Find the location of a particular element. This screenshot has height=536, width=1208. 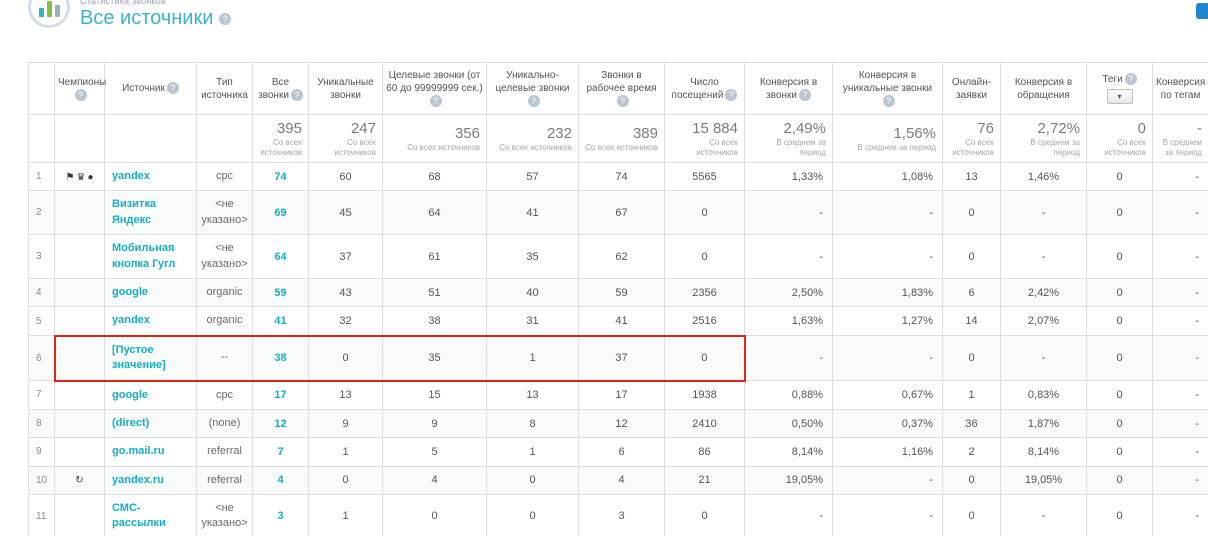

cell-source: Мобильная кнопка Гугл is located at coordinates (150, 256).